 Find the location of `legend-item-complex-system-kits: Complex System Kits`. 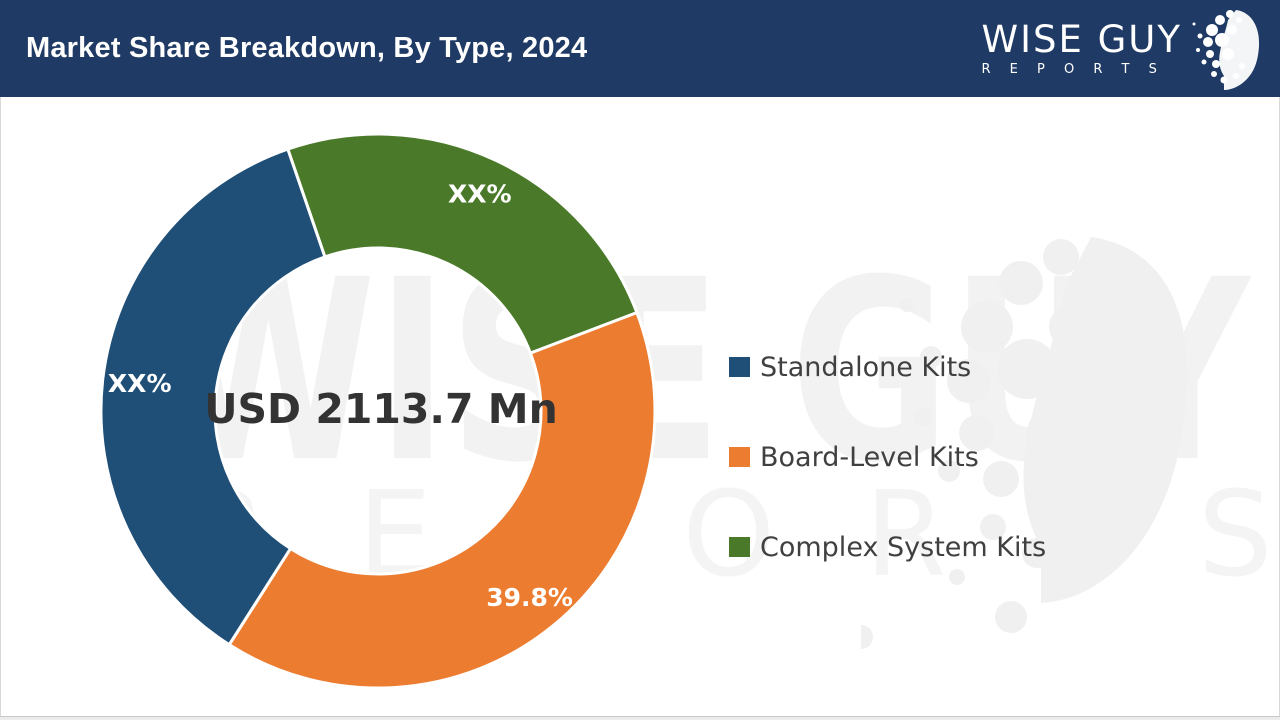

legend-item-complex-system-kits: Complex System Kits is located at coordinates (887, 547).